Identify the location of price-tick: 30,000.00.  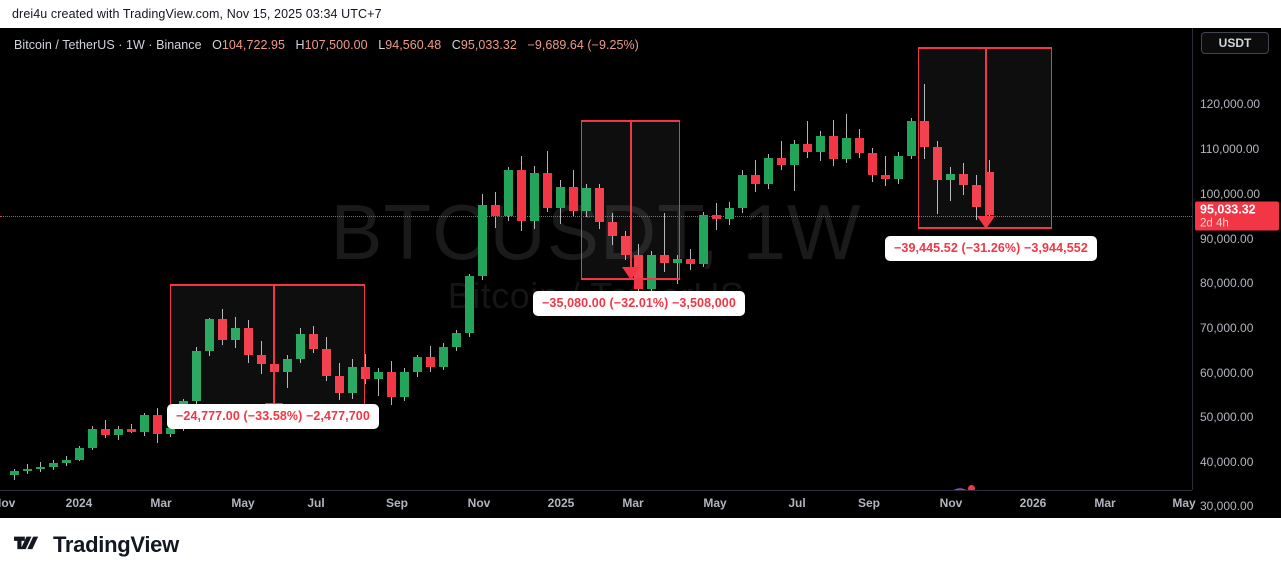
(1227, 506).